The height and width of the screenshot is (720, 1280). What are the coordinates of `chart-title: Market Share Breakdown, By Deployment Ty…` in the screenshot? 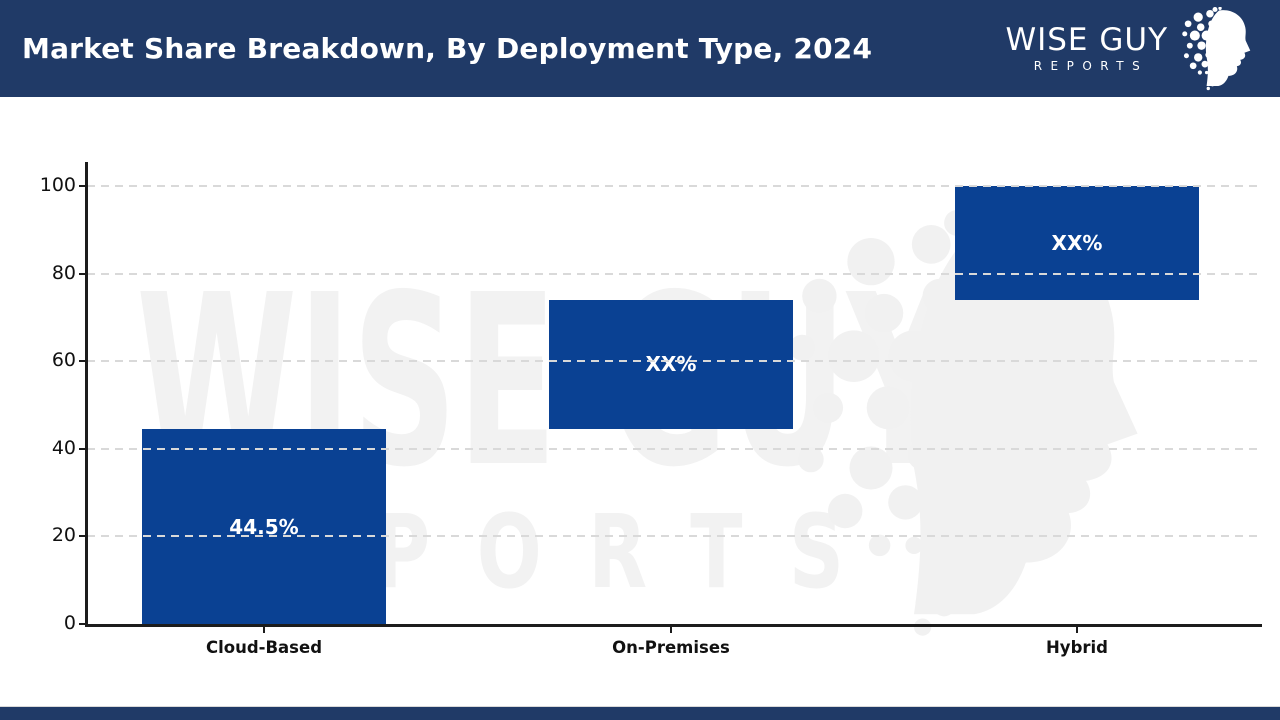 It's located at (447, 48).